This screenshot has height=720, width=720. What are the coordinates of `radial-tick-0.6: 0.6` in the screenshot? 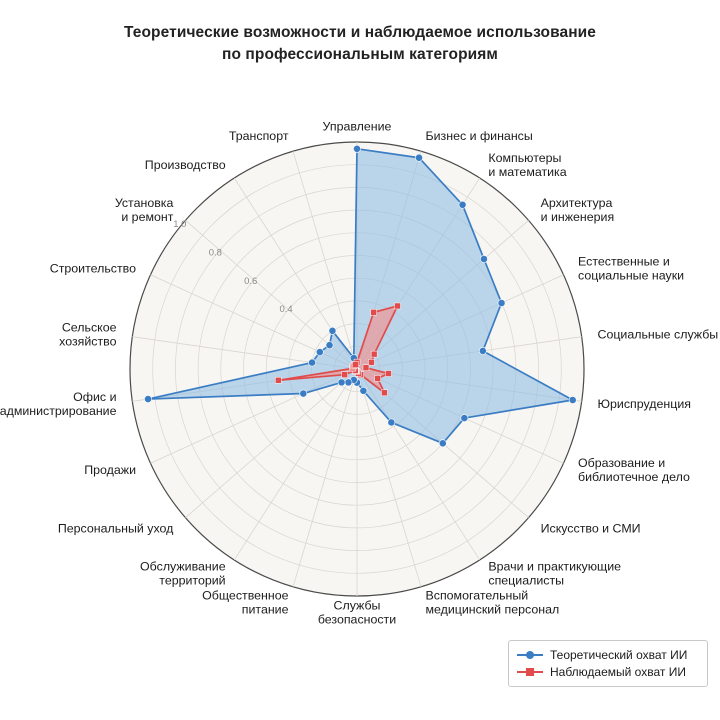 It's located at (250, 281).